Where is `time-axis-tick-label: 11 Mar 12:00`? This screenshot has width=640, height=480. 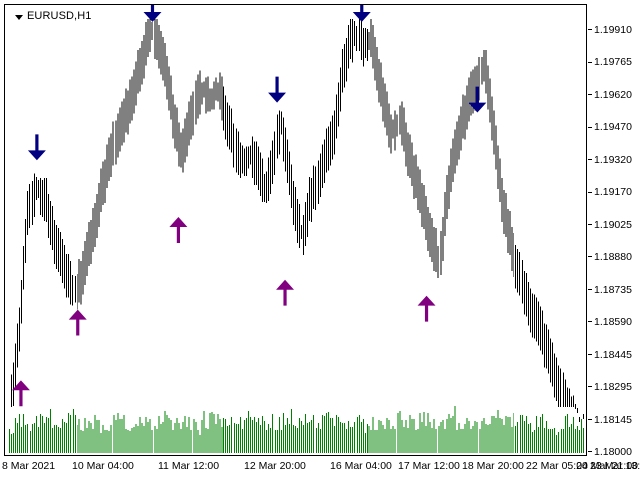 time-axis-tick-label: 11 Mar 12:00 is located at coordinates (189, 466).